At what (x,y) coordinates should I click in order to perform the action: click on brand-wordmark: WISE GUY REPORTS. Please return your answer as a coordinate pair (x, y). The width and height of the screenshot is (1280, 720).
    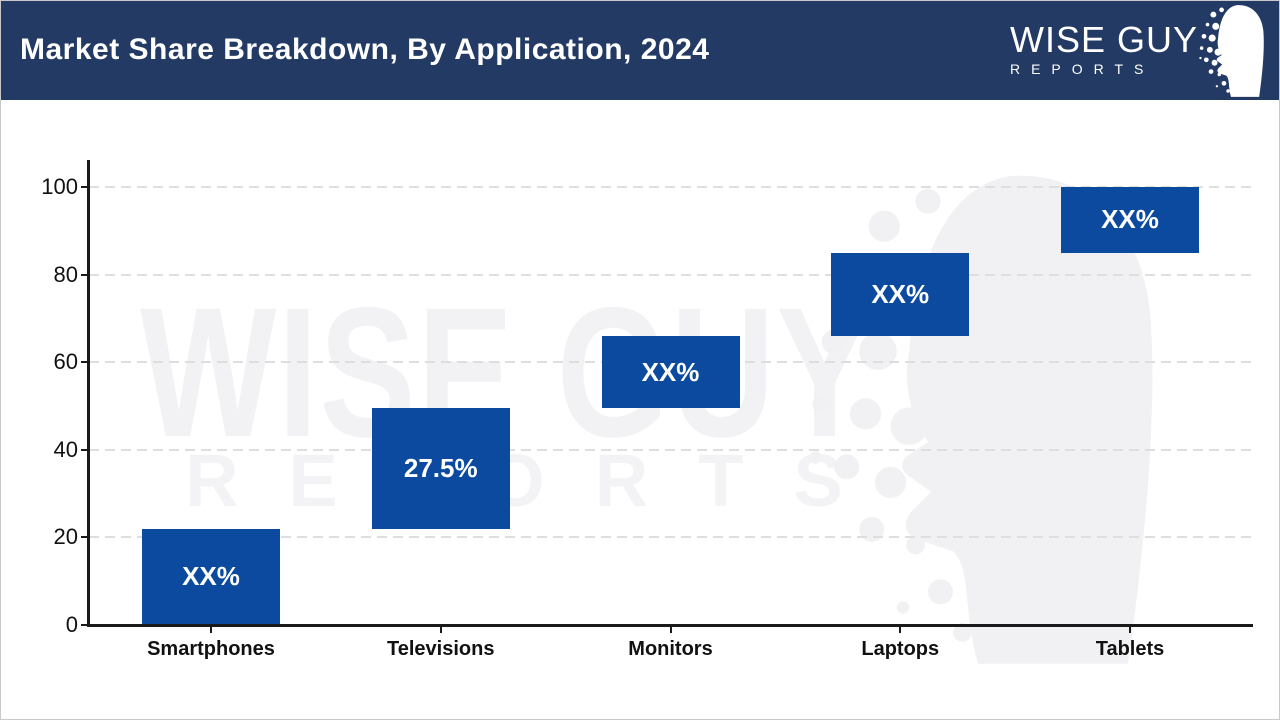
    Looking at the image, I should click on (1103, 48).